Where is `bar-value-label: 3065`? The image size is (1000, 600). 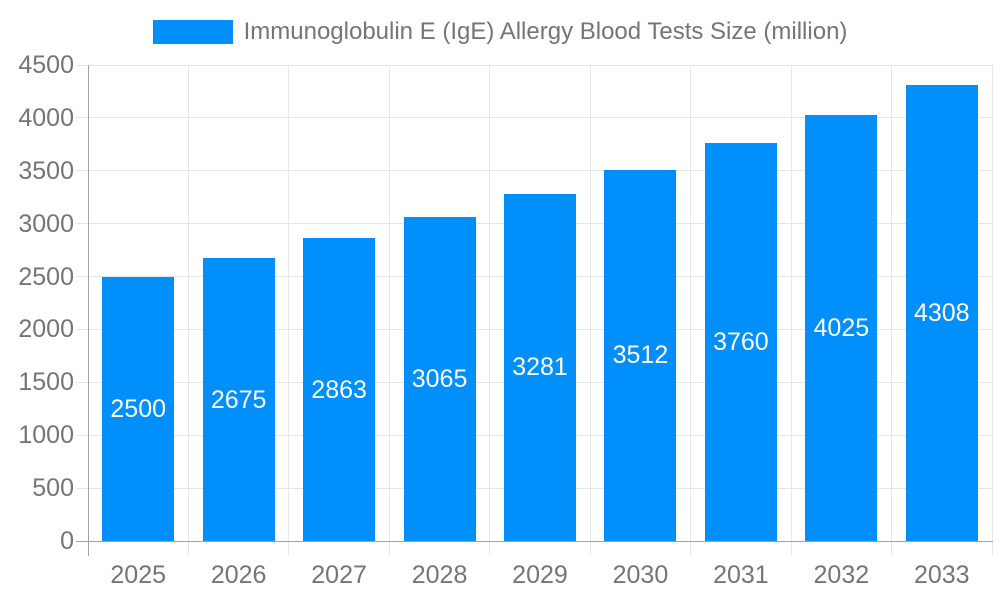
bar-value-label: 3065 is located at coordinates (439, 378).